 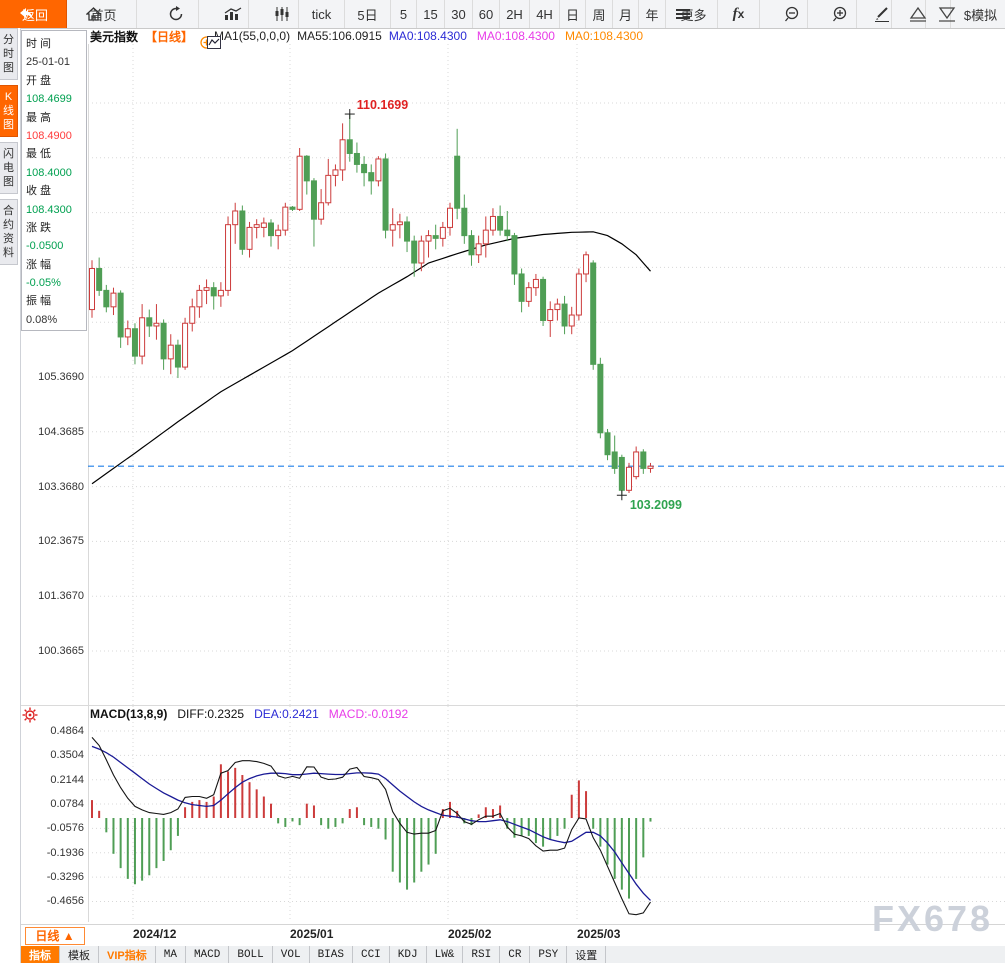 What do you see at coordinates (208, 954) in the screenshot?
I see `tab-macd: MACD` at bounding box center [208, 954].